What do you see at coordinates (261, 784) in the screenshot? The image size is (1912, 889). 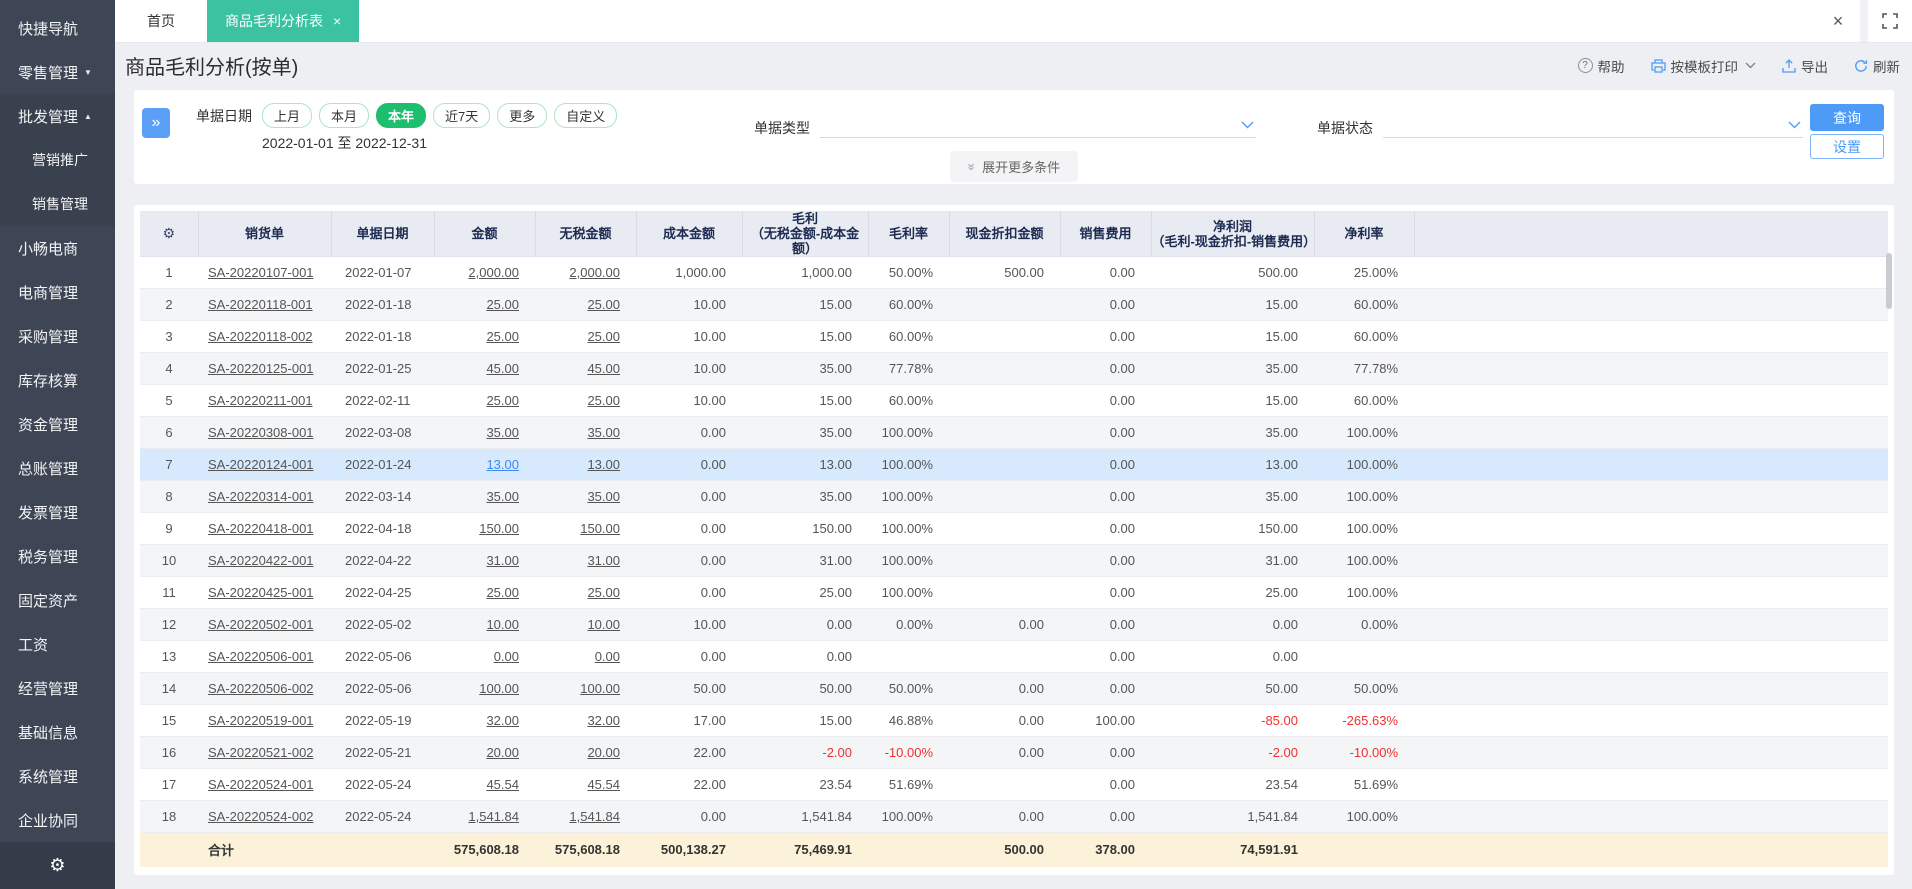 I see `order-link: SA-20220524-001` at bounding box center [261, 784].